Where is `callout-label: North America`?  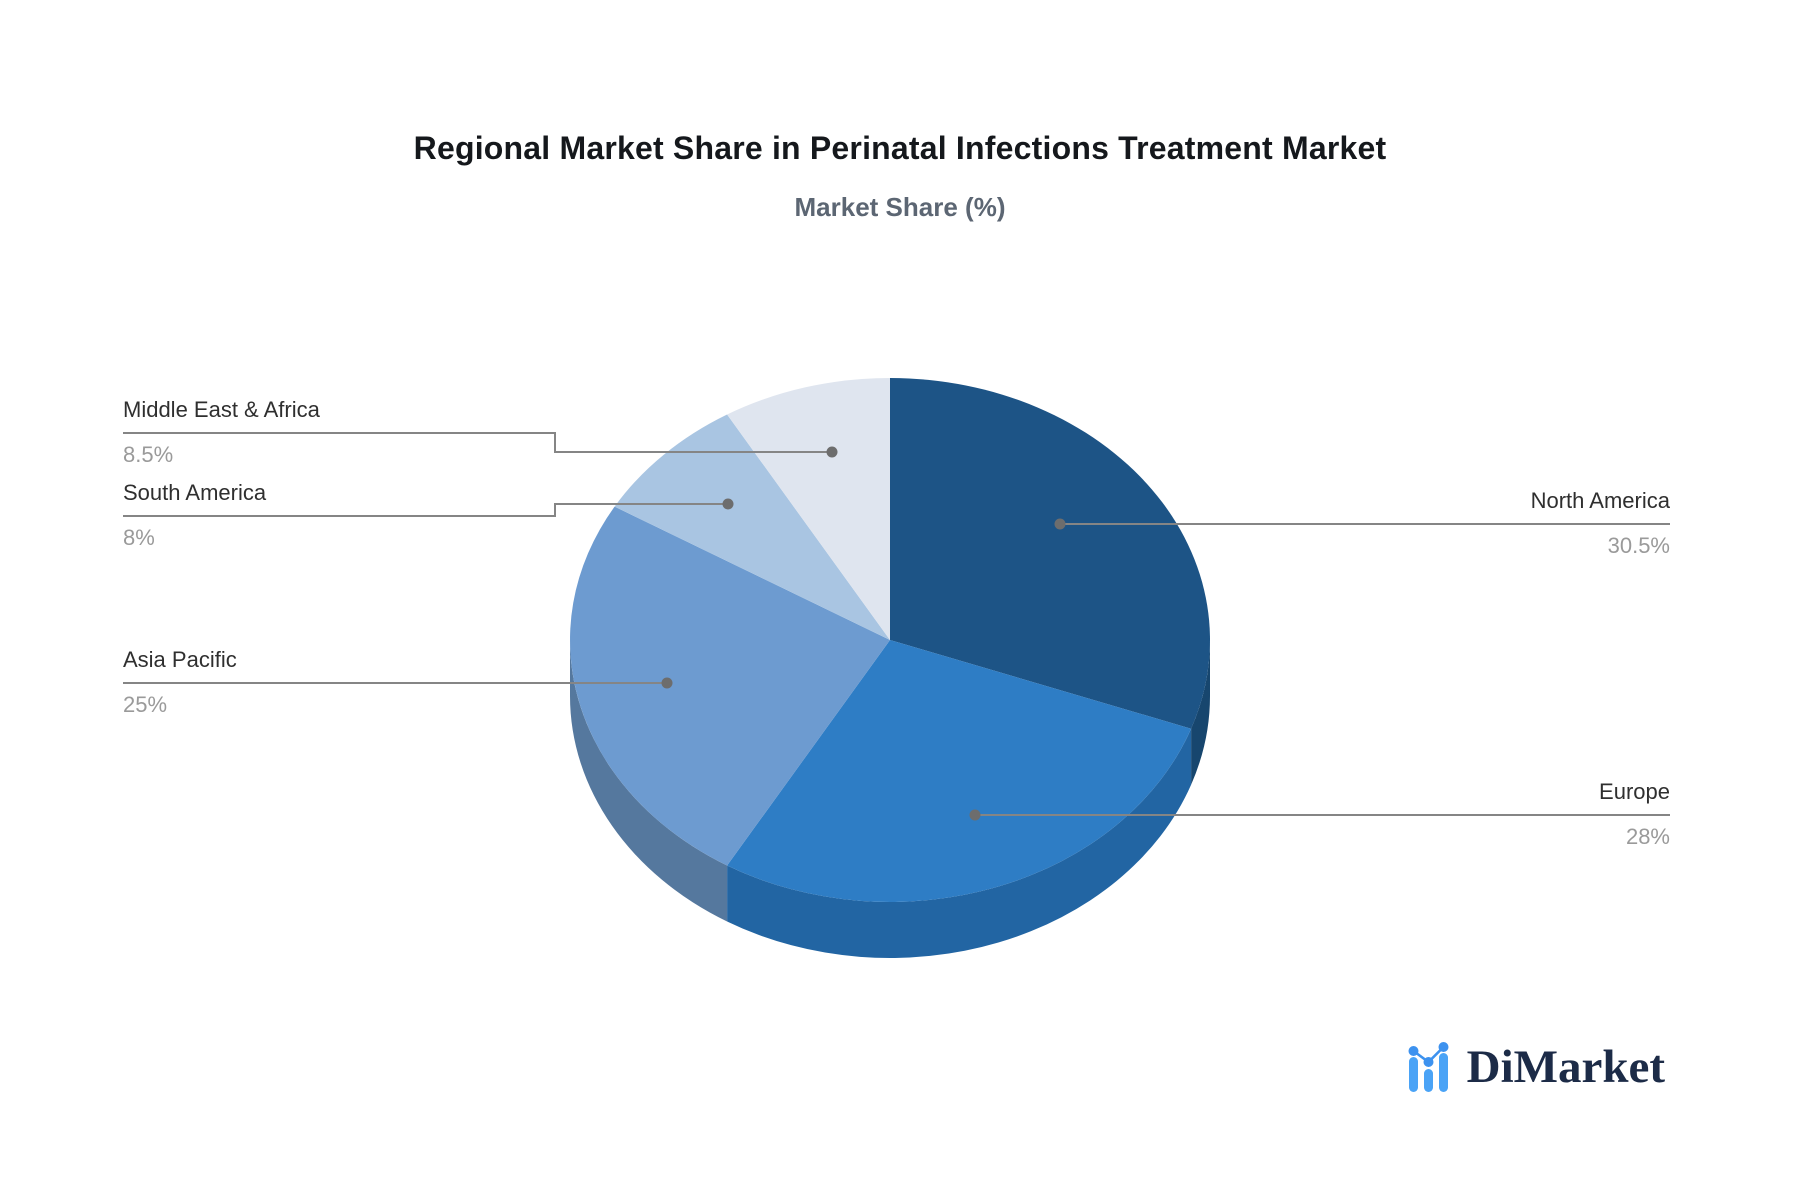 callout-label: North America is located at coordinates (1600, 500).